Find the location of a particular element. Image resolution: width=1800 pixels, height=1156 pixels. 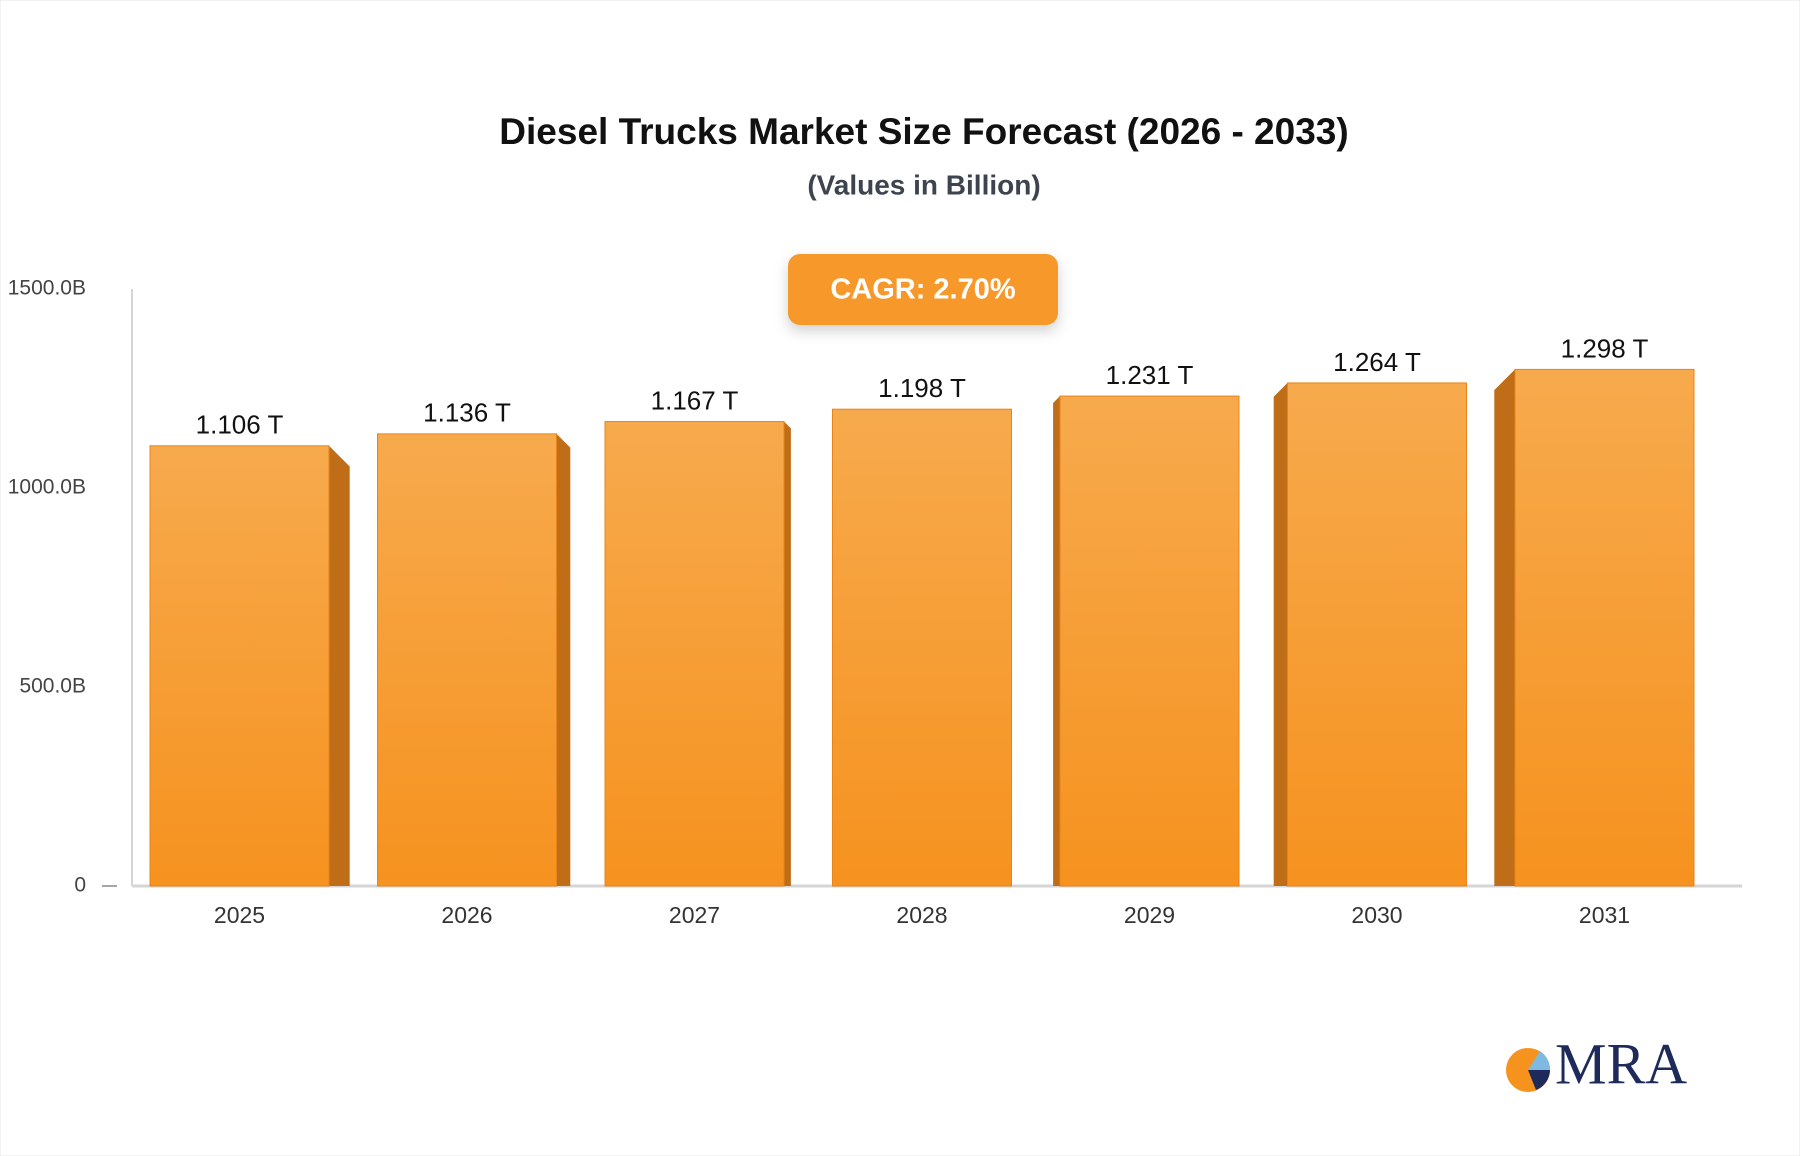

chart-subtitle: (Values in Billion) is located at coordinates (923, 184).